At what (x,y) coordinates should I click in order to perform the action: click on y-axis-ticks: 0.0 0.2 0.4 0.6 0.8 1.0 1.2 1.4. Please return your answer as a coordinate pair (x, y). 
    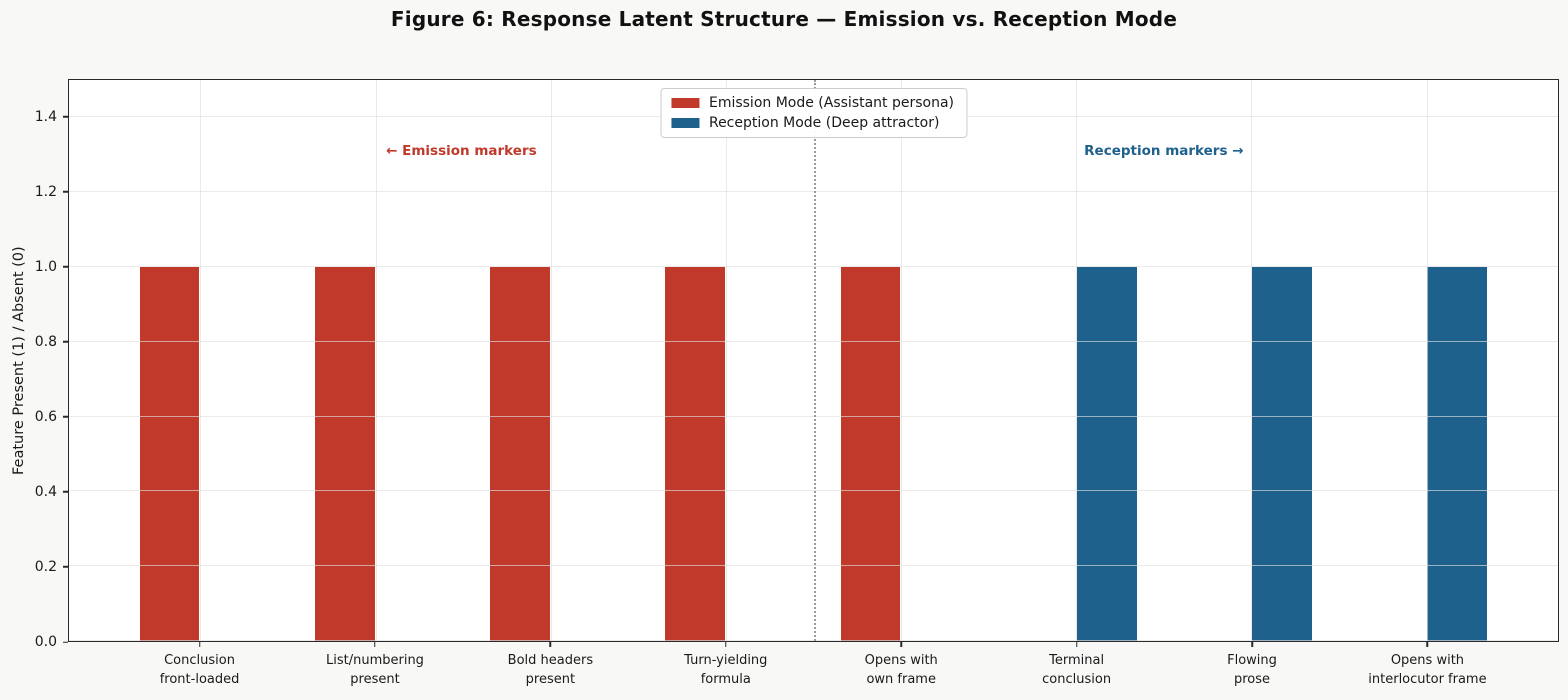
    Looking at the image, I should click on (34, 364).